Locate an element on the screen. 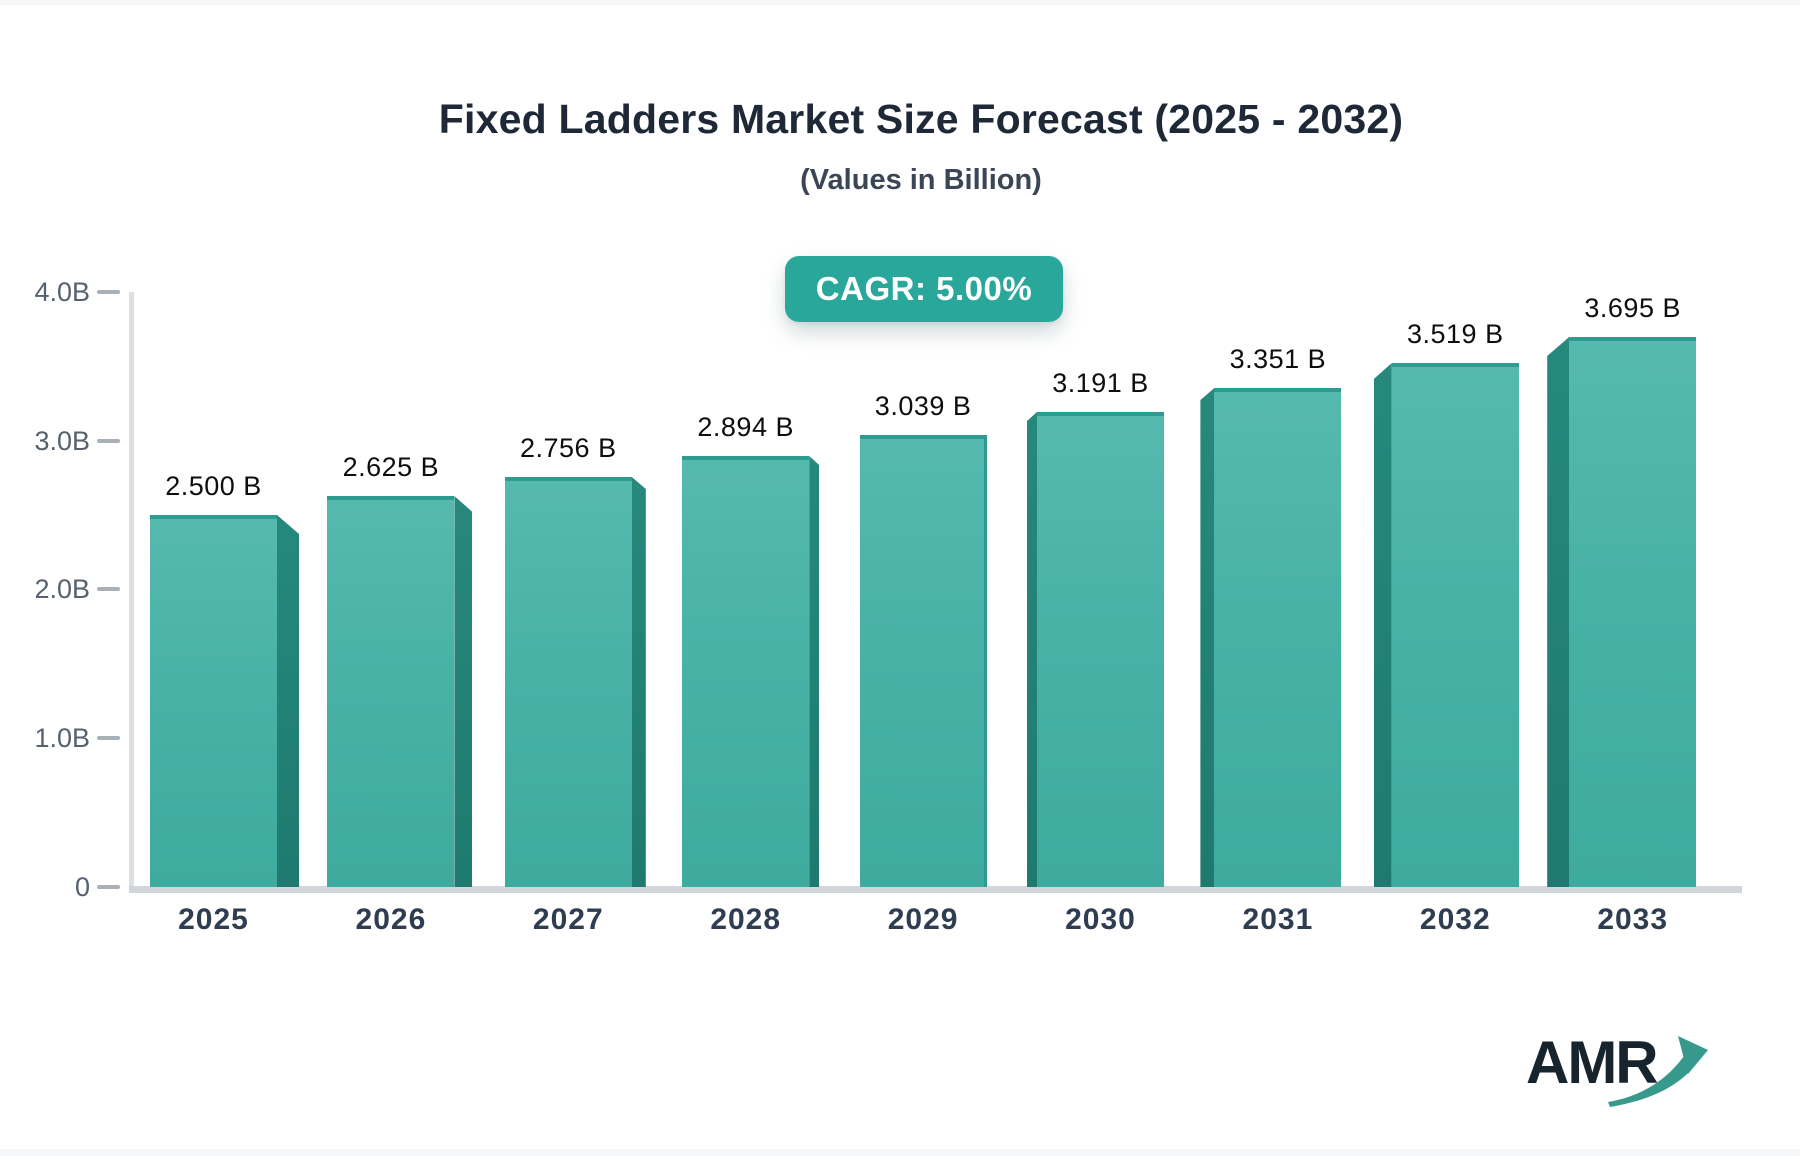  cagr-badge-label: CAGR: 5.00% is located at coordinates (924, 288).